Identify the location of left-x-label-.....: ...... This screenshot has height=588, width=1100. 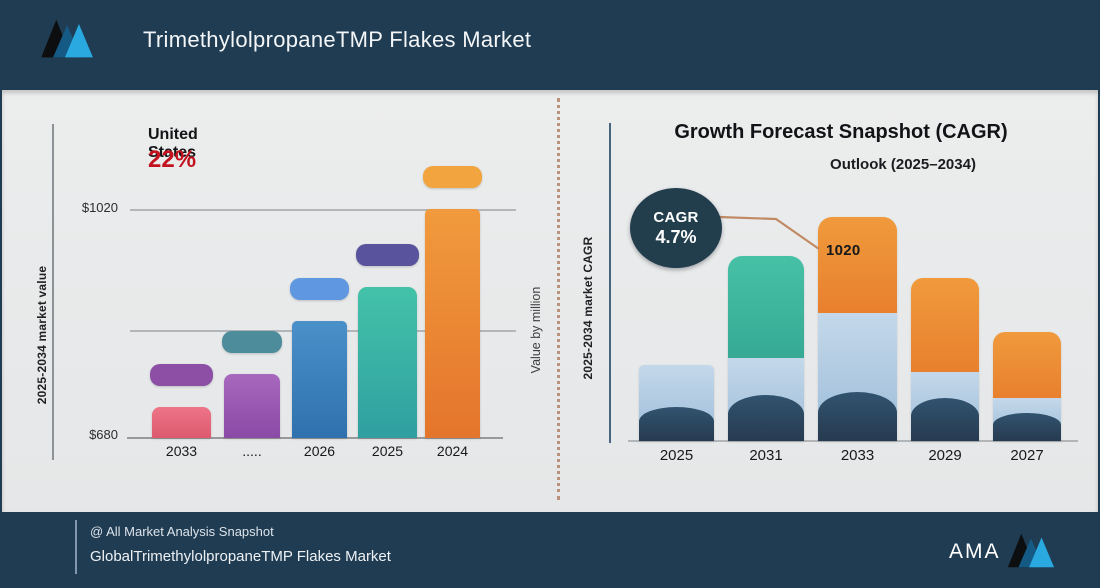
(252, 451).